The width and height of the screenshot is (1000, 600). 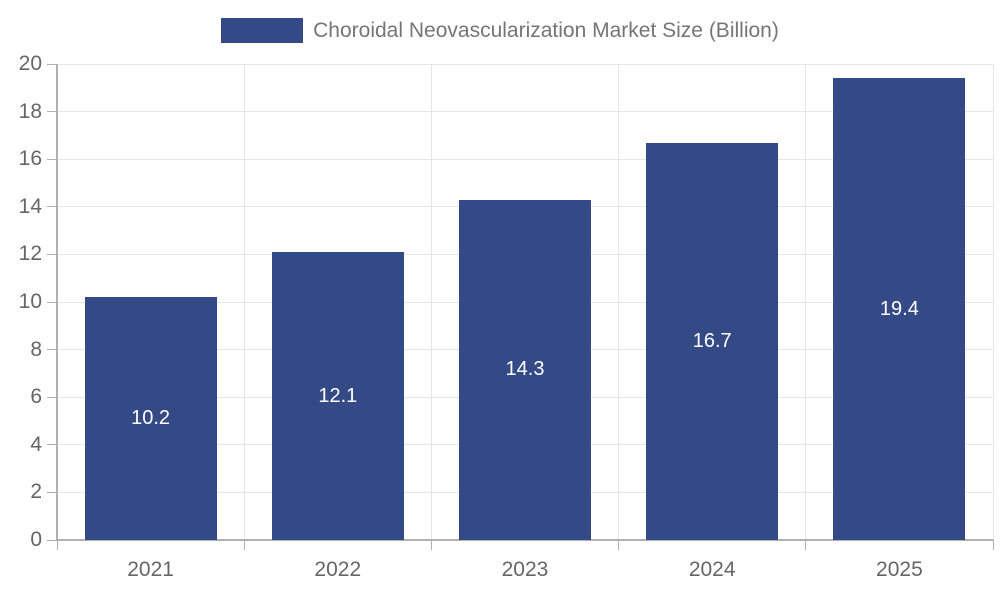 What do you see at coordinates (150, 569) in the screenshot?
I see `x-axis-category-label: 2021` at bounding box center [150, 569].